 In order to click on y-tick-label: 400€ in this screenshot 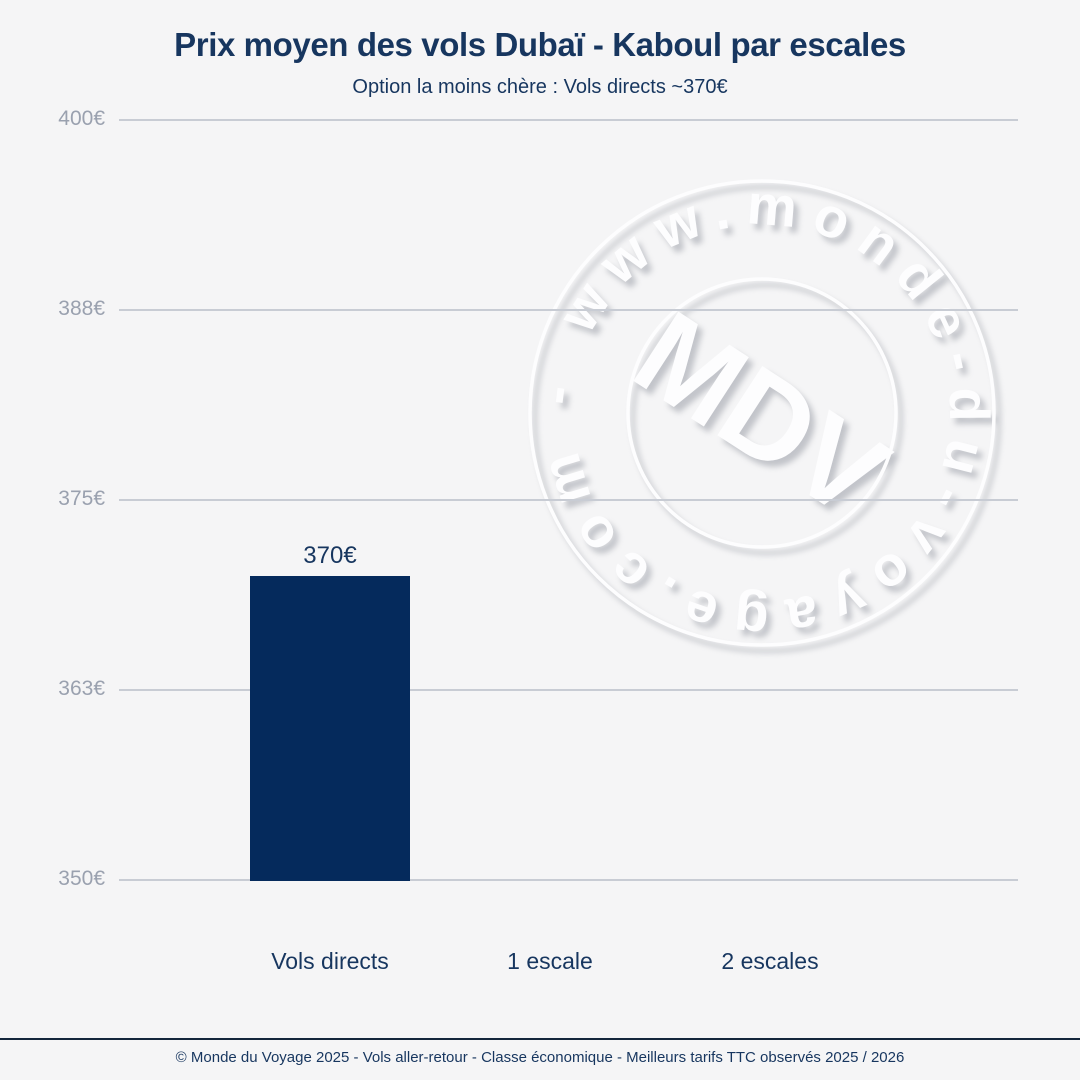, I will do `click(81, 118)`.